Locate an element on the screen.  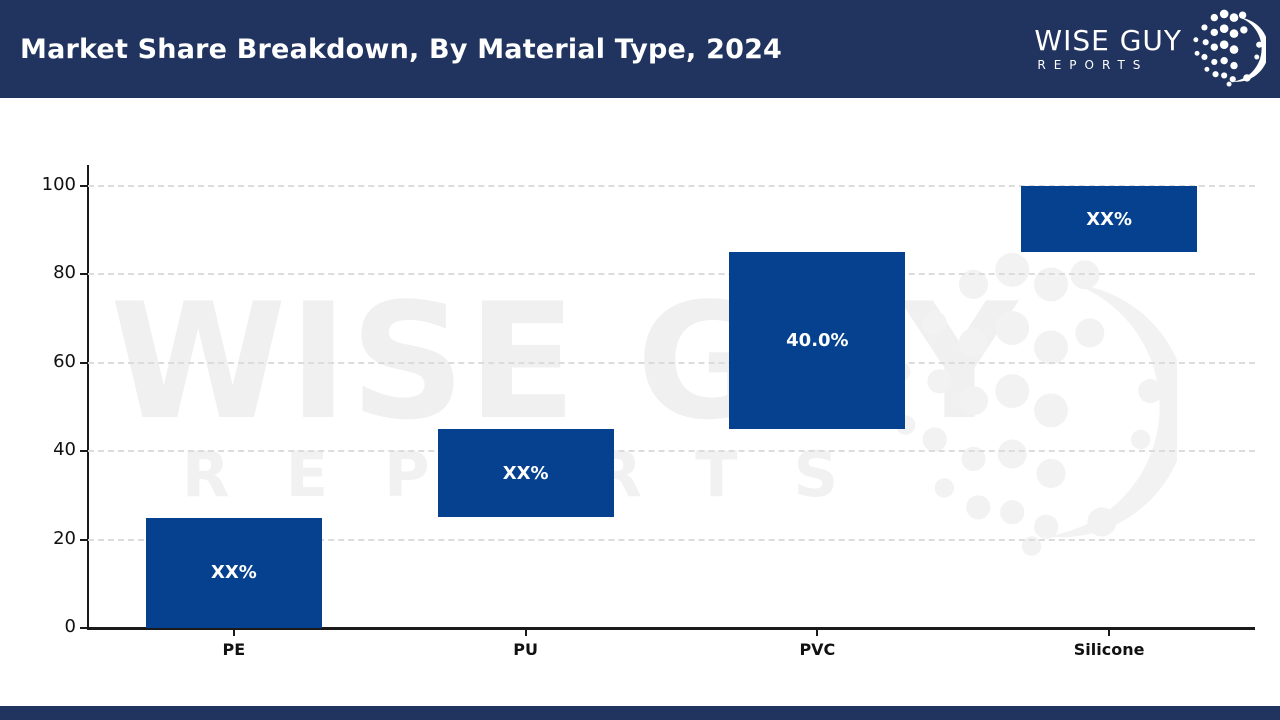
bar-silicone: XX% is located at coordinates (1109, 219).